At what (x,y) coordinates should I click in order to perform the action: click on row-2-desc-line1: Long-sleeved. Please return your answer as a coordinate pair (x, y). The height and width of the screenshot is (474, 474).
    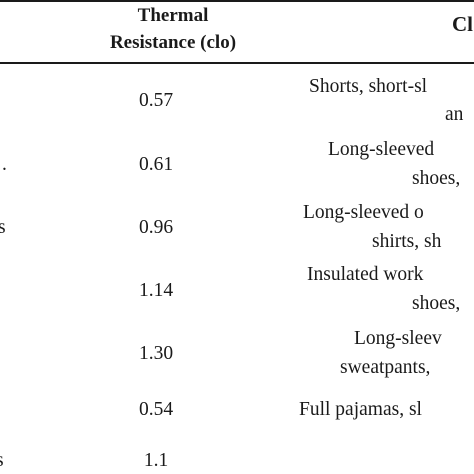
    Looking at the image, I should click on (381, 149).